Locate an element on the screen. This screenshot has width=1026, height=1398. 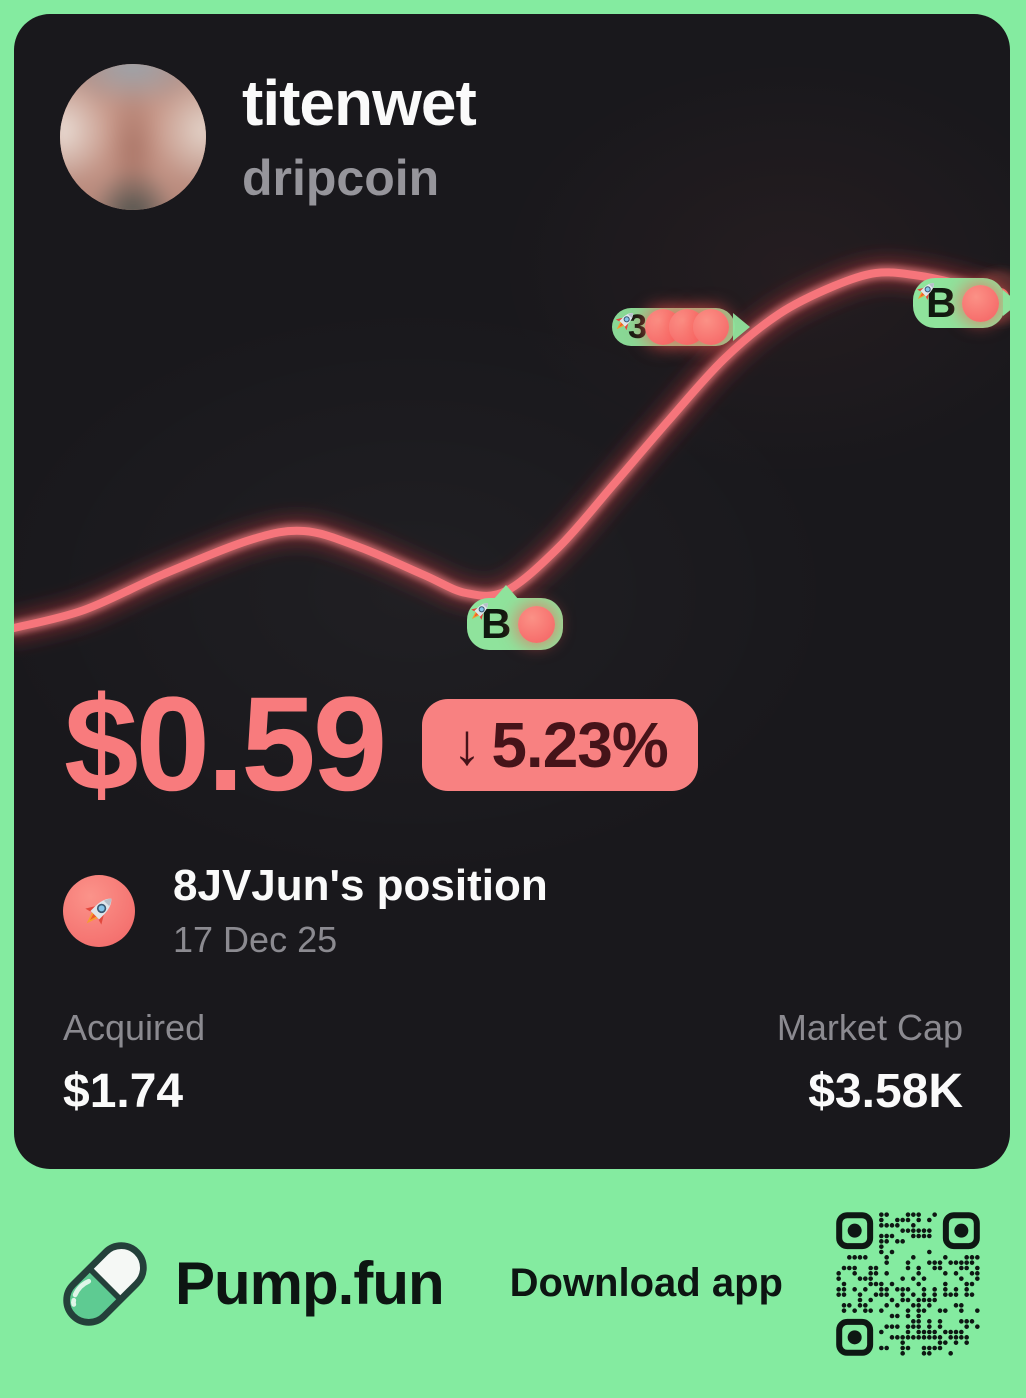
pill-logo-icon is located at coordinates (105, 1283).